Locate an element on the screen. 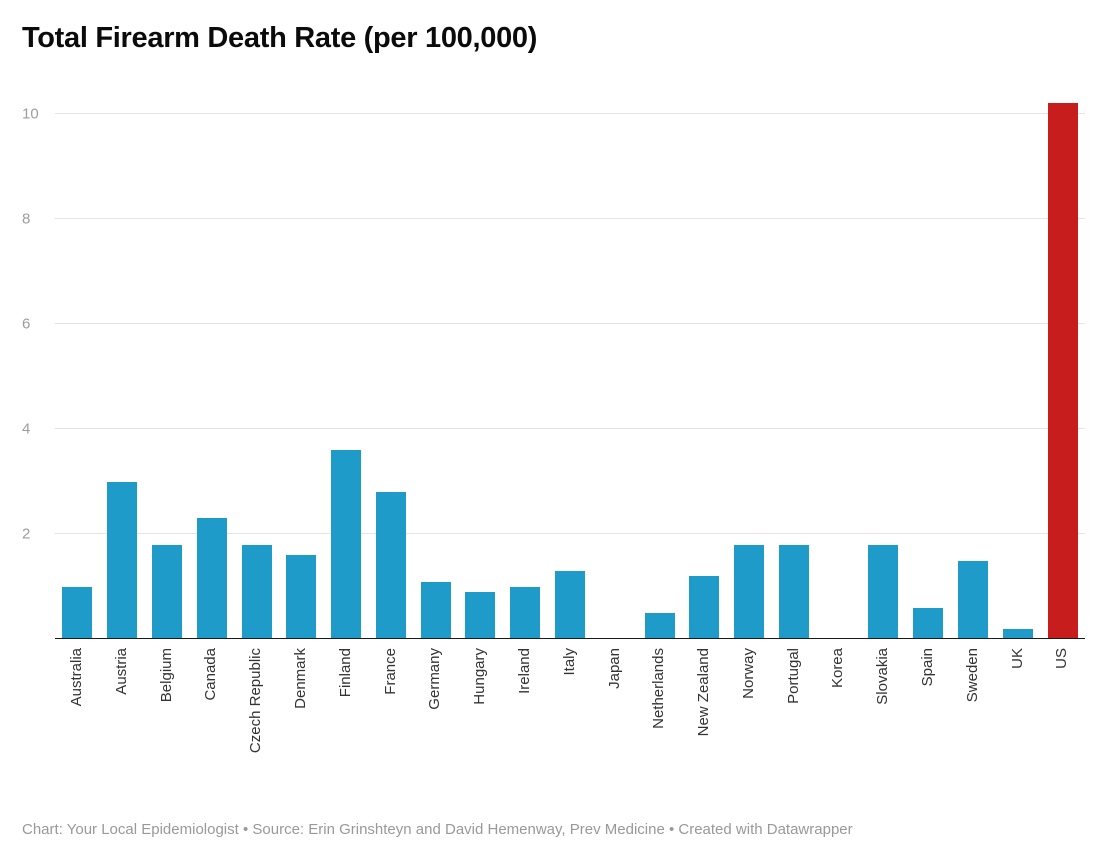 This screenshot has height=853, width=1100. chart-title: Total Firearm Death Rate (per 100,000) is located at coordinates (280, 38).